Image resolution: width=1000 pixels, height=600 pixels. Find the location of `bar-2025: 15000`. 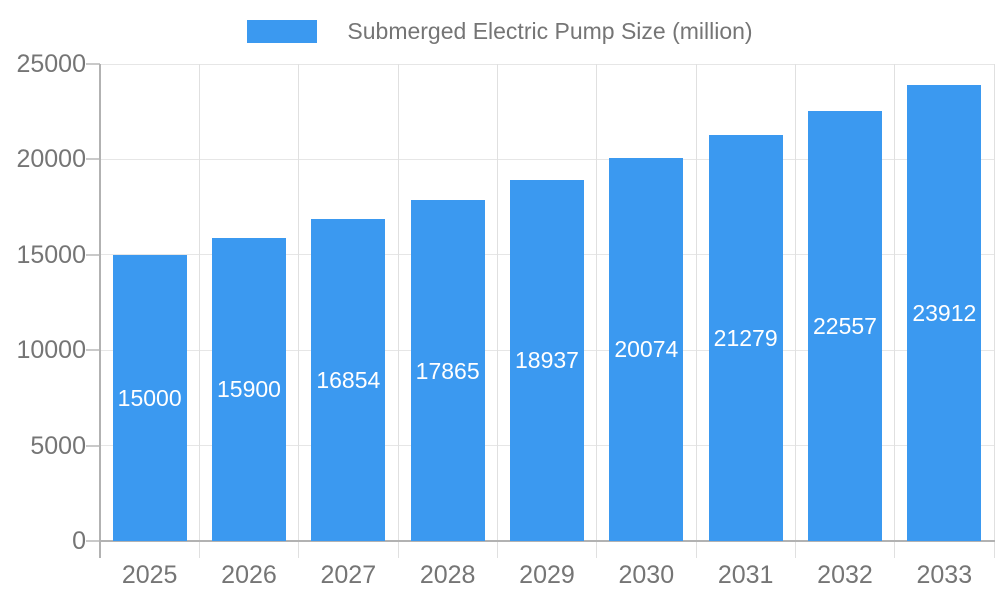

bar-2025: 15000 is located at coordinates (149, 397).